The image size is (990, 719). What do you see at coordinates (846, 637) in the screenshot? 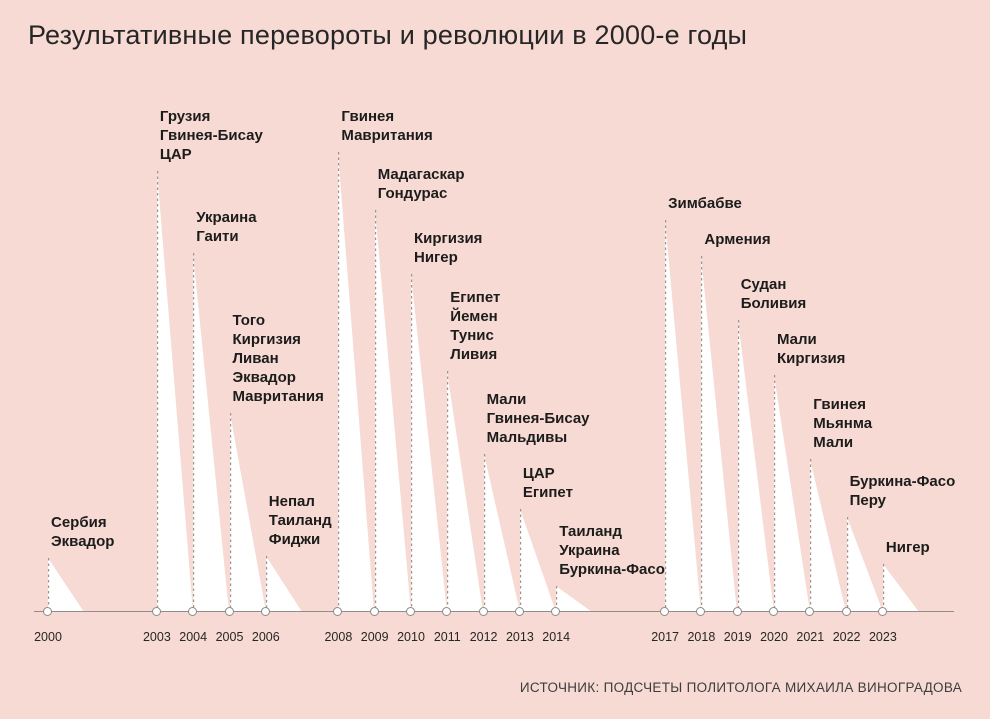
I see `year-label-2022: 2022` at bounding box center [846, 637].